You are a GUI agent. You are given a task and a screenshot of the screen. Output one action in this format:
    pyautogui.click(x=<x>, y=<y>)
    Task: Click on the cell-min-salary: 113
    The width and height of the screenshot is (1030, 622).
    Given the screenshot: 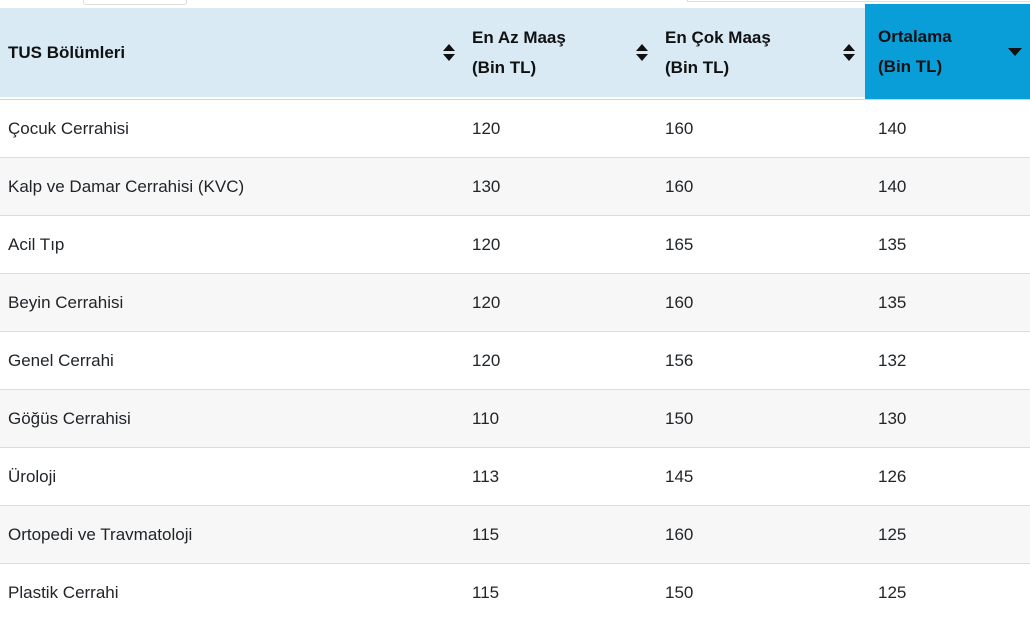 What is the action you would take?
    pyautogui.click(x=486, y=476)
    